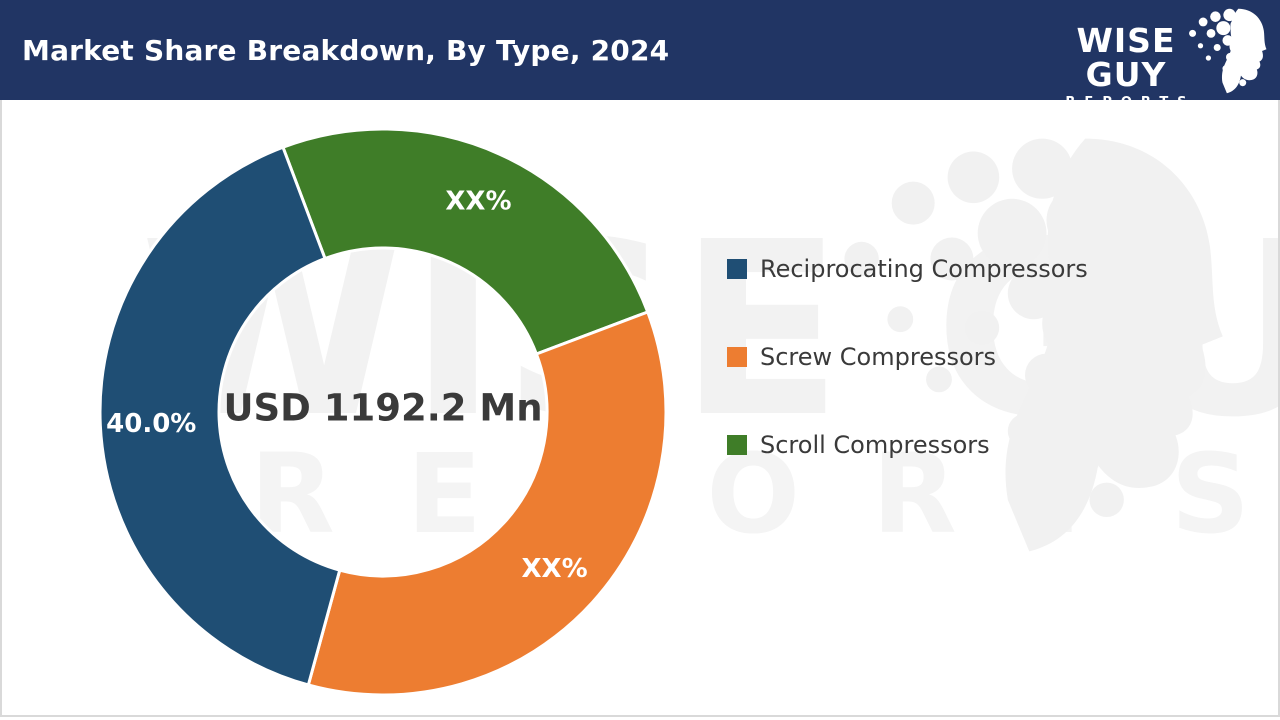 This screenshot has height=720, width=1280. Describe the element at coordinates (383, 408) in the screenshot. I see `center-value-label: USD 1192.2 Mn` at that location.